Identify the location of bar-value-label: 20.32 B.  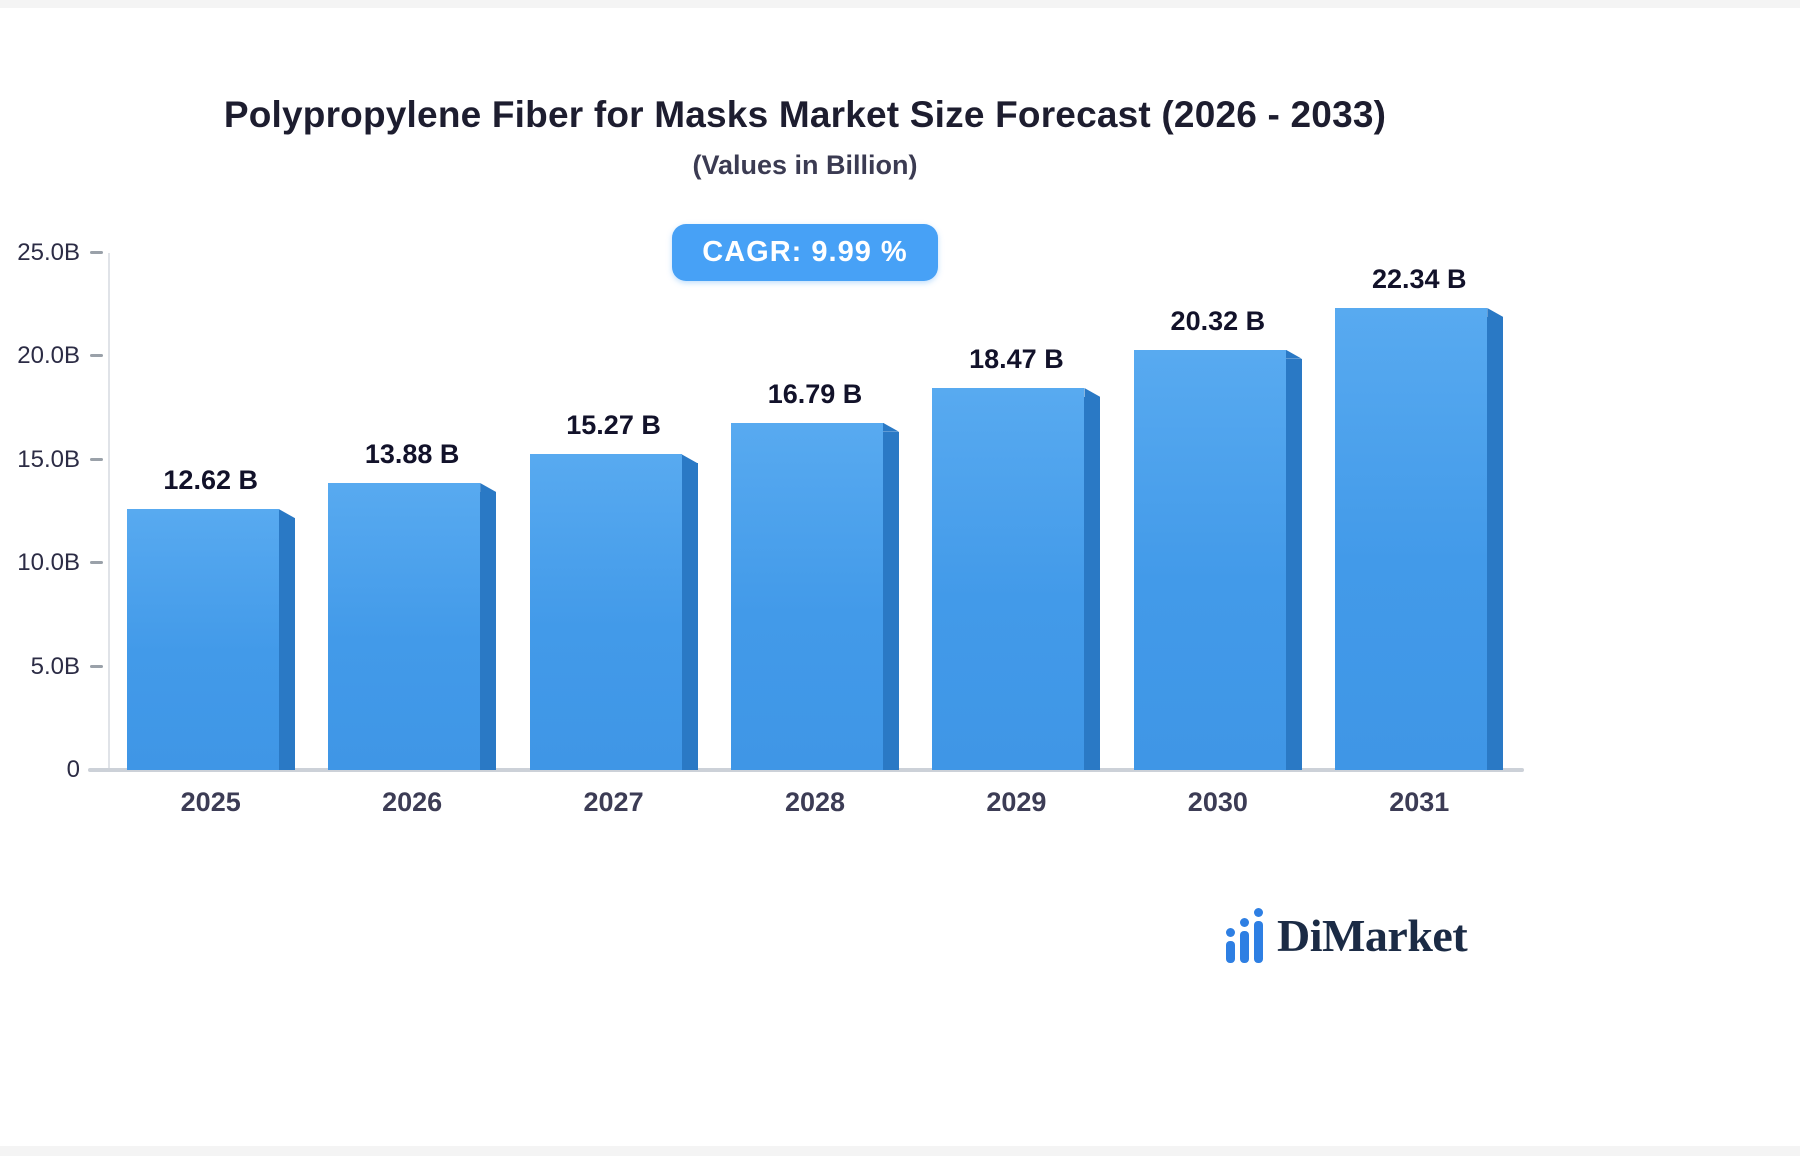
(1218, 320).